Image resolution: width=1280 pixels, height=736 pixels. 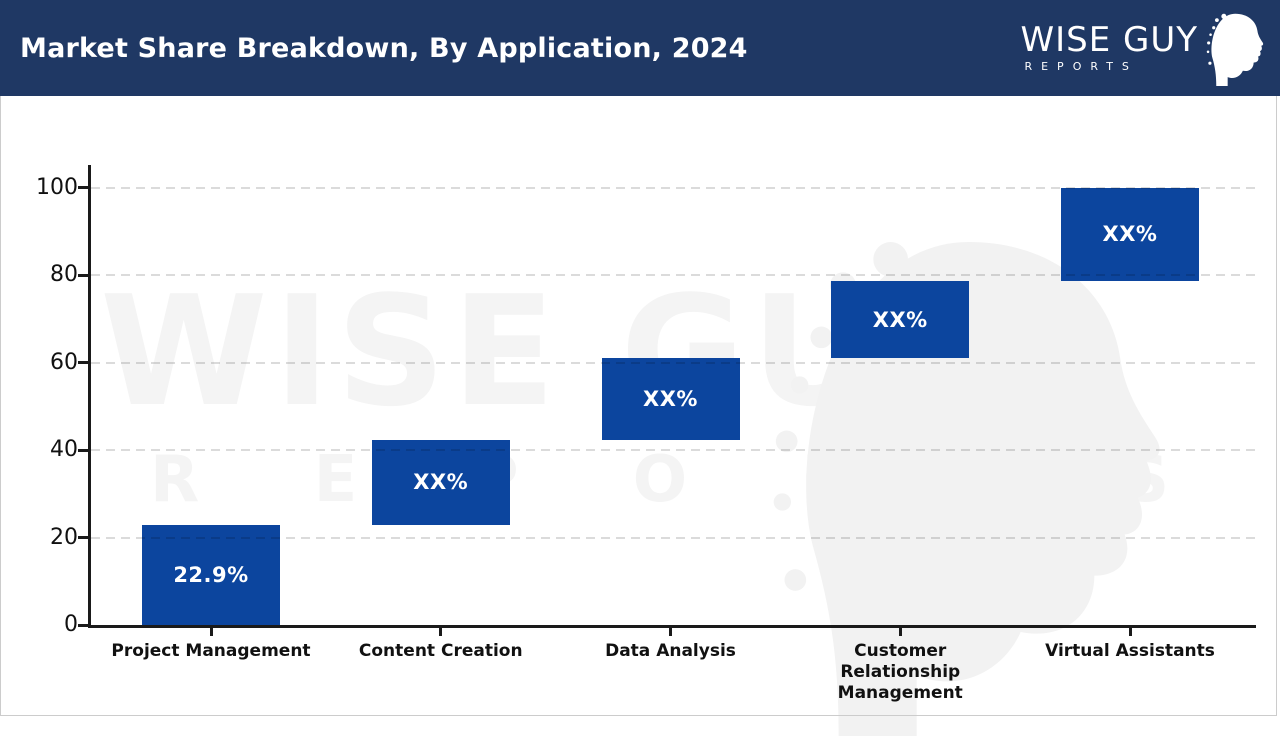 I want to click on brand-head-icon, so click(x=1234, y=48).